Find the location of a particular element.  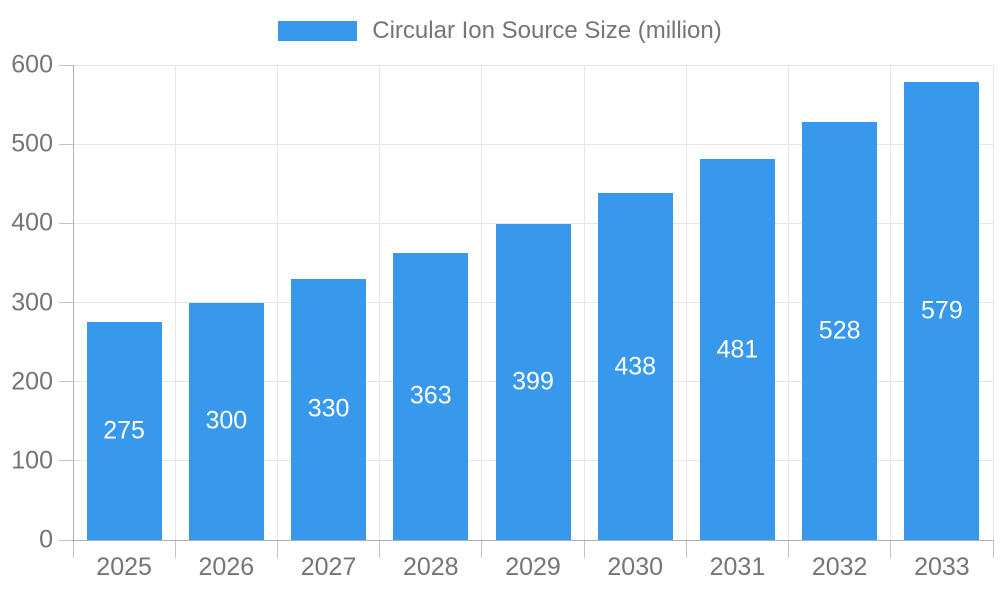

bar-value-label: 363 is located at coordinates (430, 395).